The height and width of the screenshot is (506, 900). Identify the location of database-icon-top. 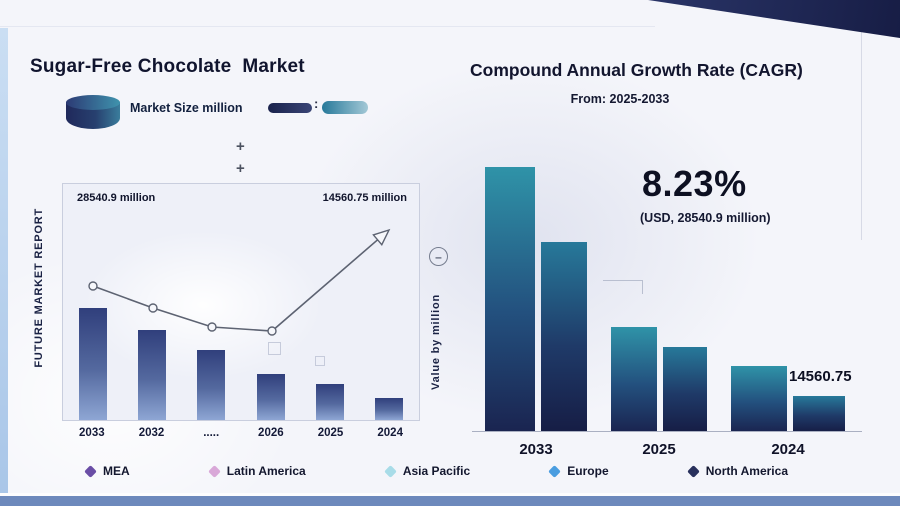
(93, 102).